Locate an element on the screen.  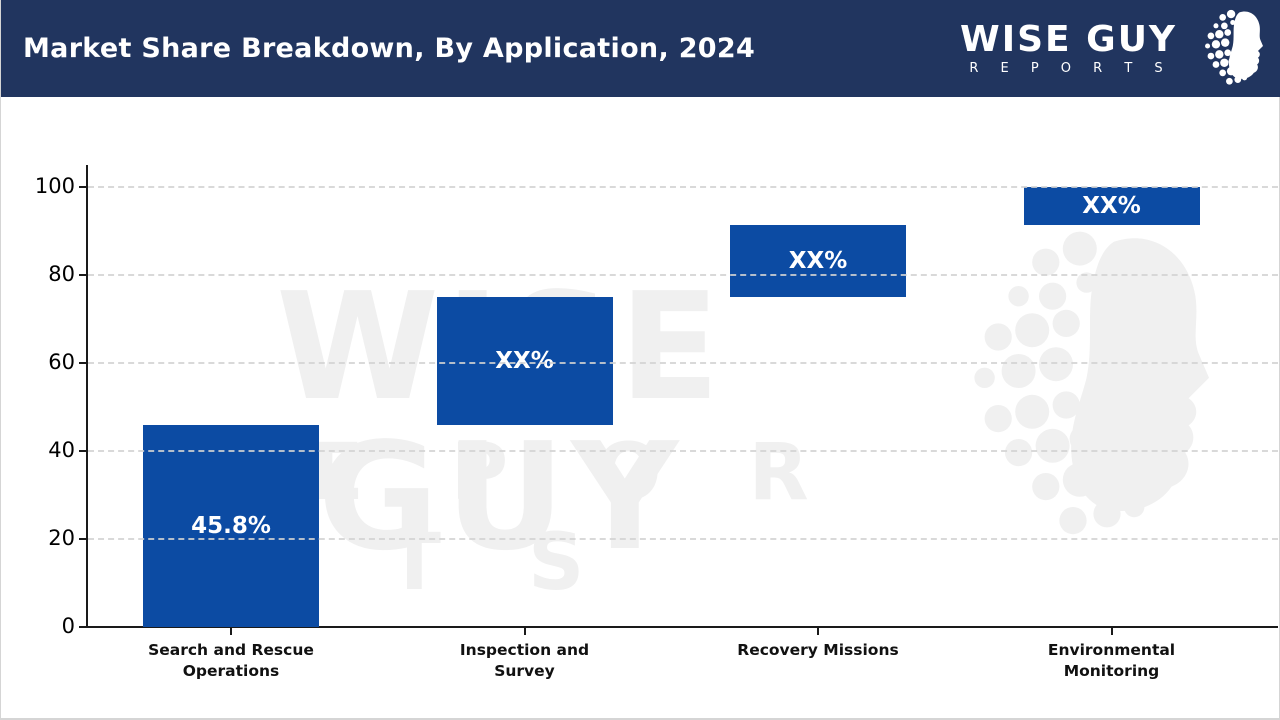
brand-name: WISE GUY is located at coordinates (1068, 39).